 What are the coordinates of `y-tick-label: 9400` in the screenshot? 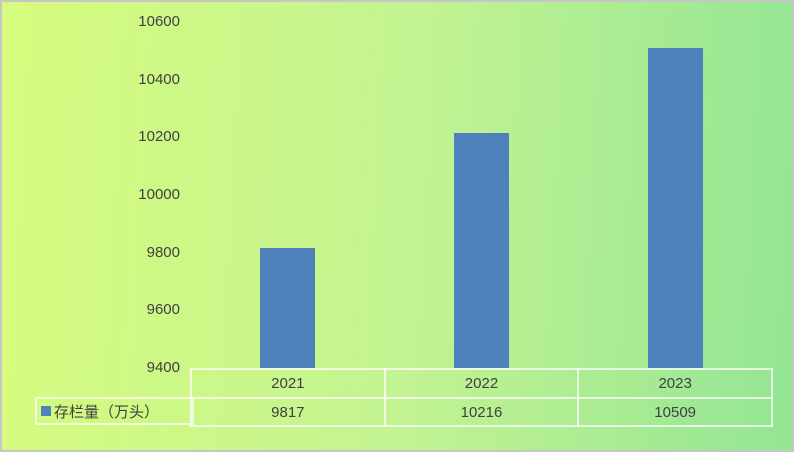 It's located at (163, 367).